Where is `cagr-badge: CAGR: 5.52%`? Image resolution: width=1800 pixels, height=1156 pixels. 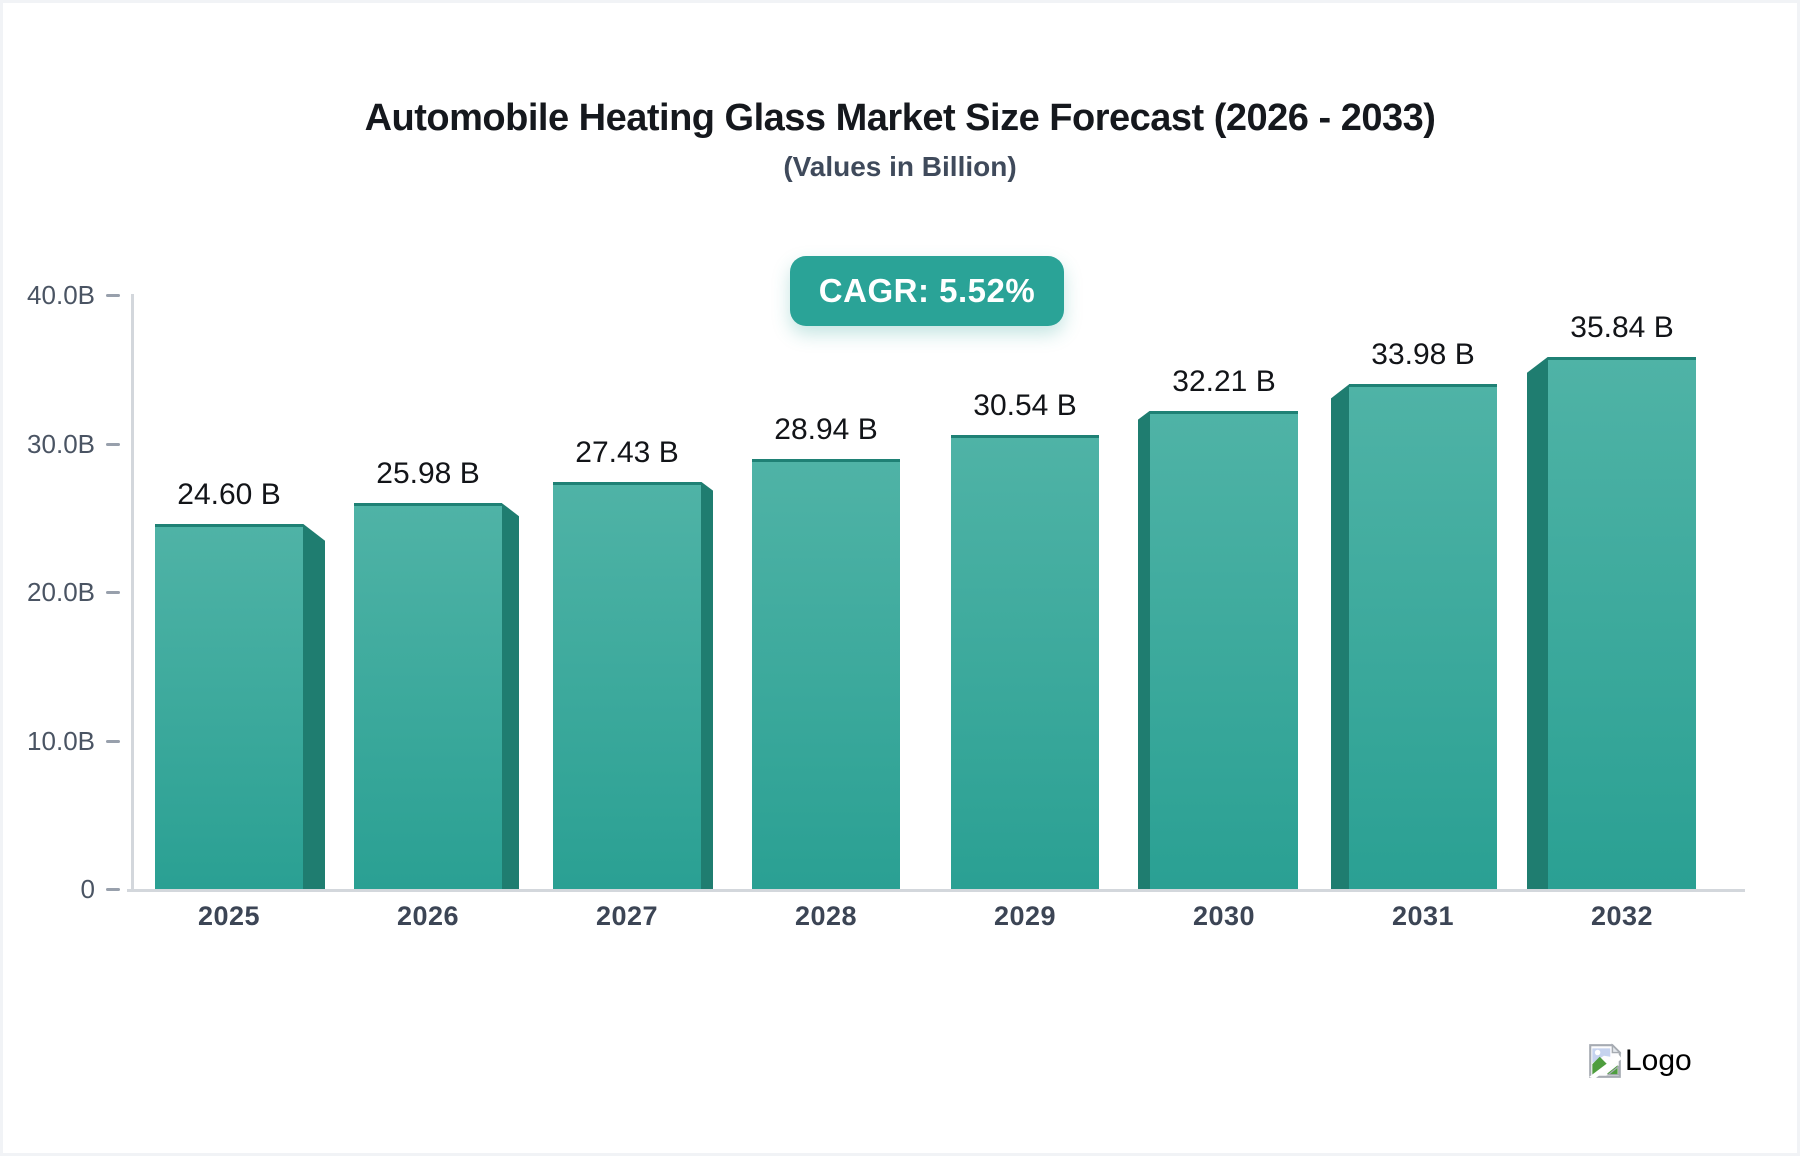 cagr-badge: CAGR: 5.52% is located at coordinates (927, 291).